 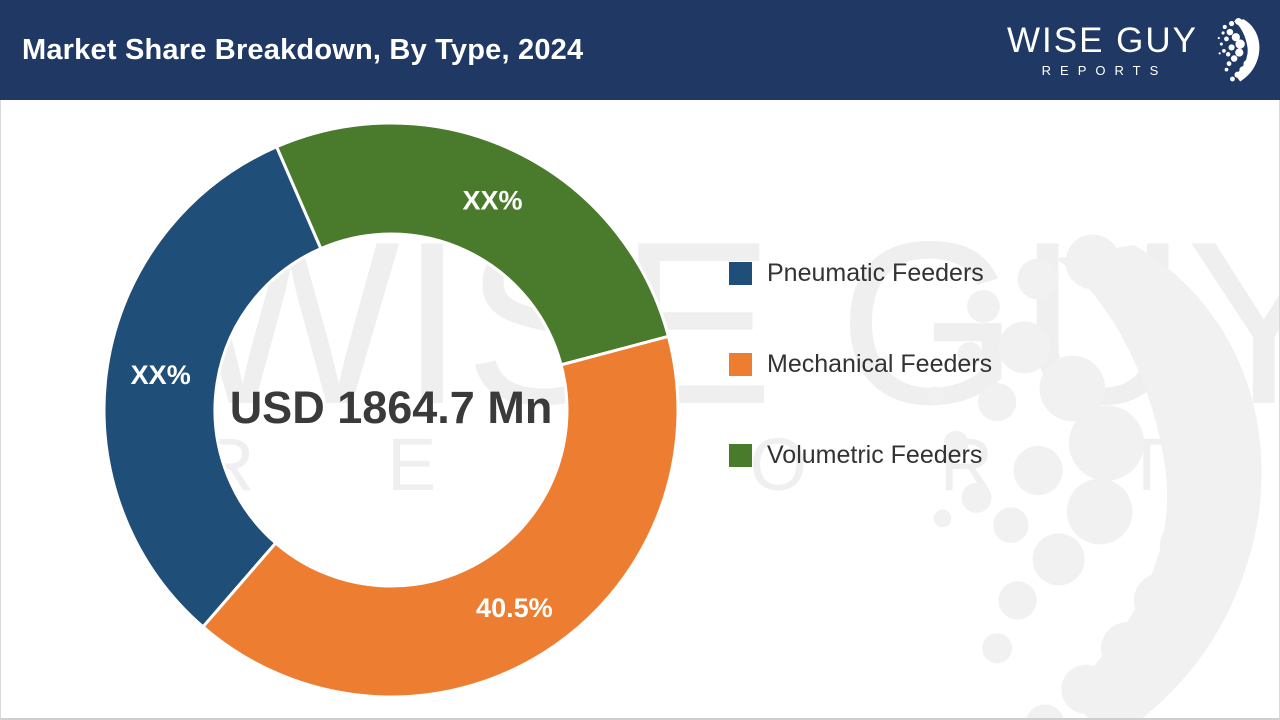 What do you see at coordinates (303, 49) in the screenshot?
I see `page-title: Market Share Breakdown, By Type, 2024` at bounding box center [303, 49].